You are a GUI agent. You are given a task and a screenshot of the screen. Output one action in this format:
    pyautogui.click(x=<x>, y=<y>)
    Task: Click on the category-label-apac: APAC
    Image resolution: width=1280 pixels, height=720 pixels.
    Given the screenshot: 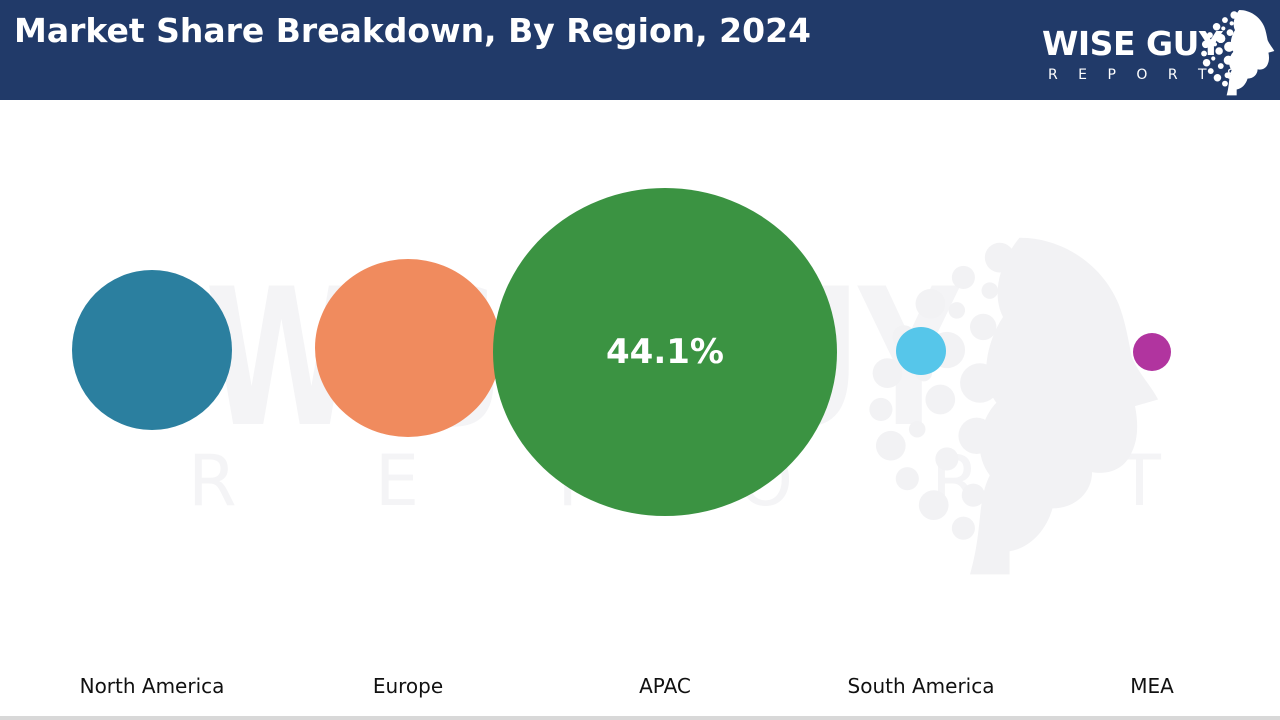 What is the action you would take?
    pyautogui.click(x=665, y=686)
    